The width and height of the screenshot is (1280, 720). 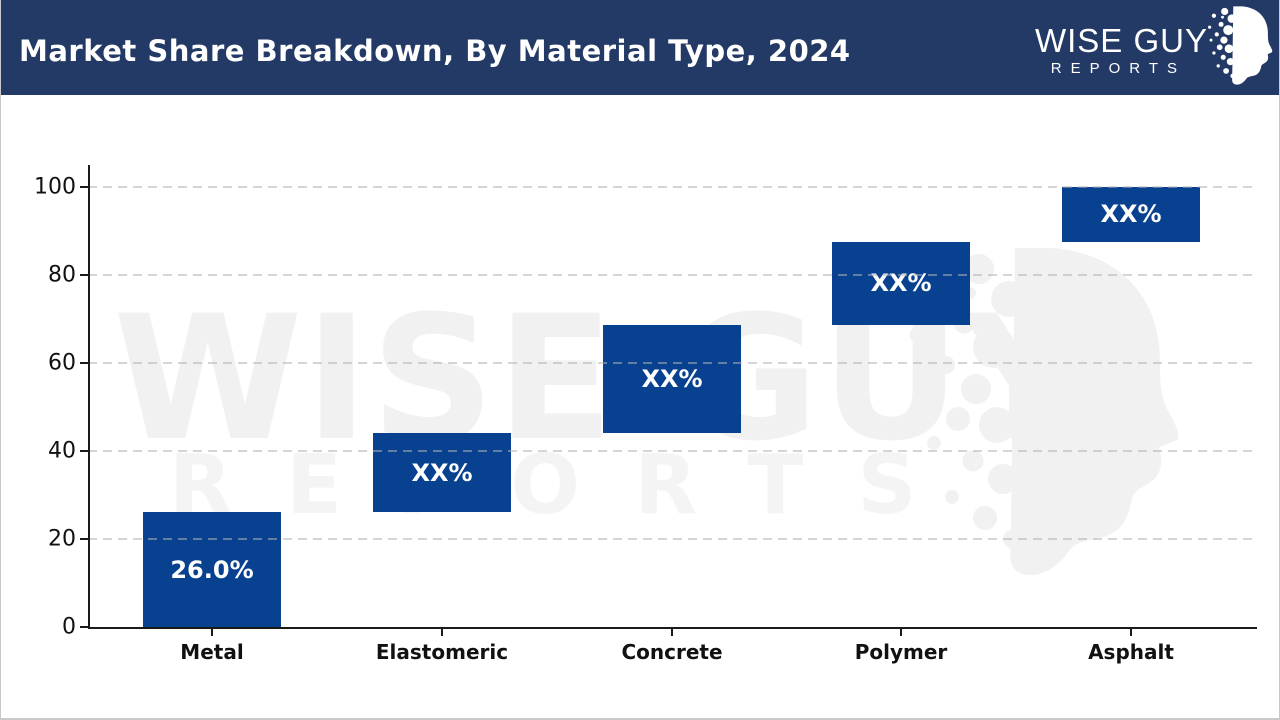 What do you see at coordinates (1044, 412) in the screenshot?
I see `watermark-head-icon` at bounding box center [1044, 412].